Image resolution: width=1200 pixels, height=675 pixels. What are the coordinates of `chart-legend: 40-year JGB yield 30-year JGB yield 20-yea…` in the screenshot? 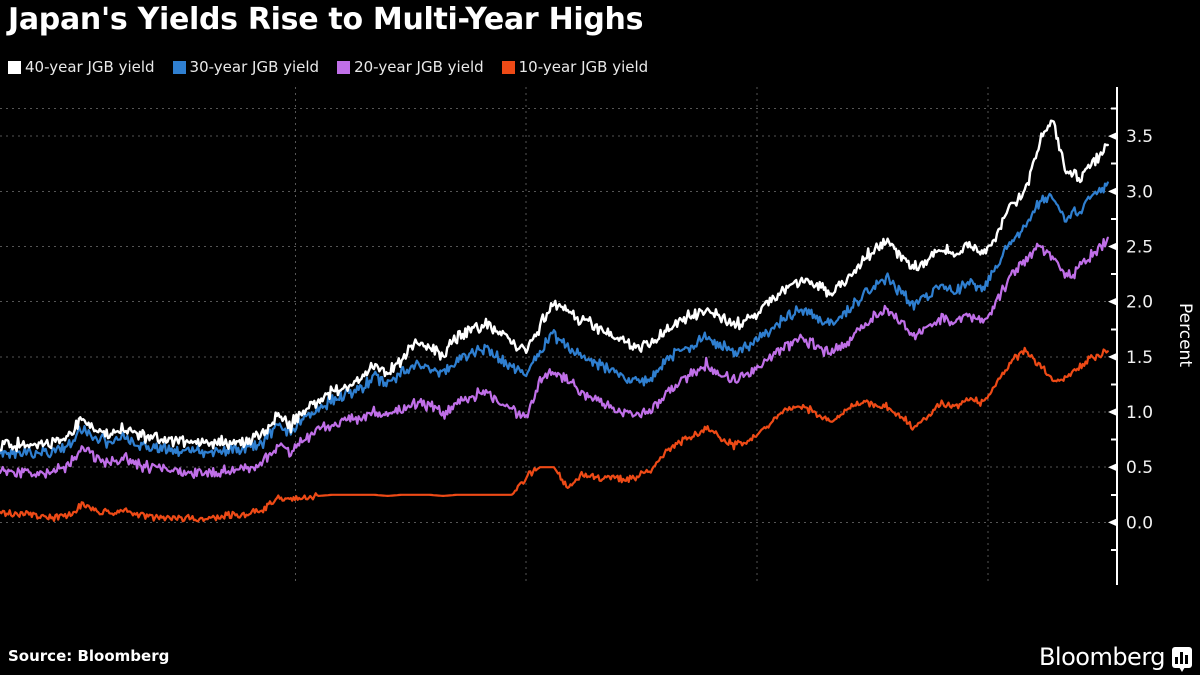 It's located at (337, 67).